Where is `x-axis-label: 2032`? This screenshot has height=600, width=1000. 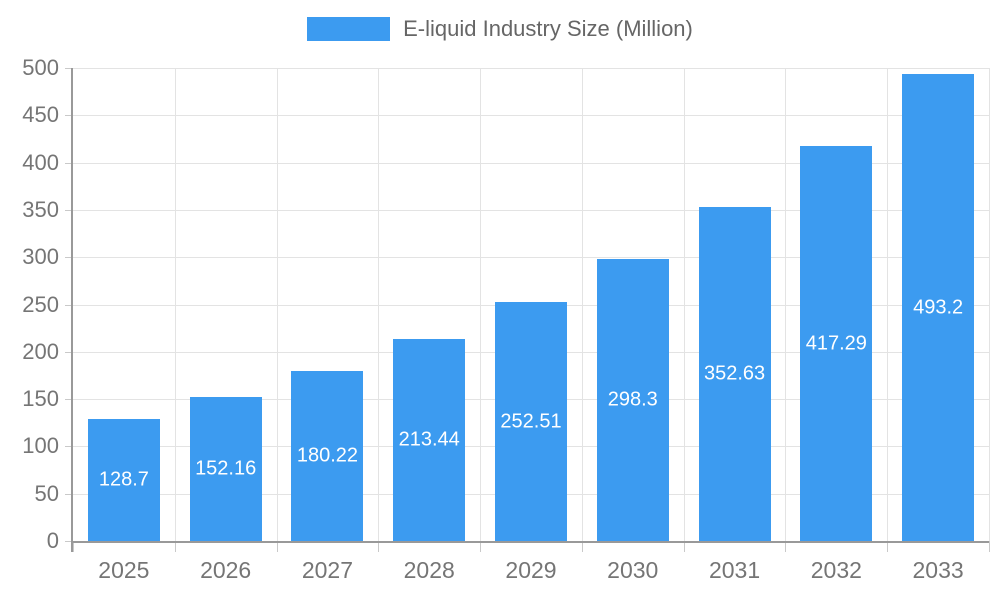
x-axis-label: 2032 is located at coordinates (836, 570).